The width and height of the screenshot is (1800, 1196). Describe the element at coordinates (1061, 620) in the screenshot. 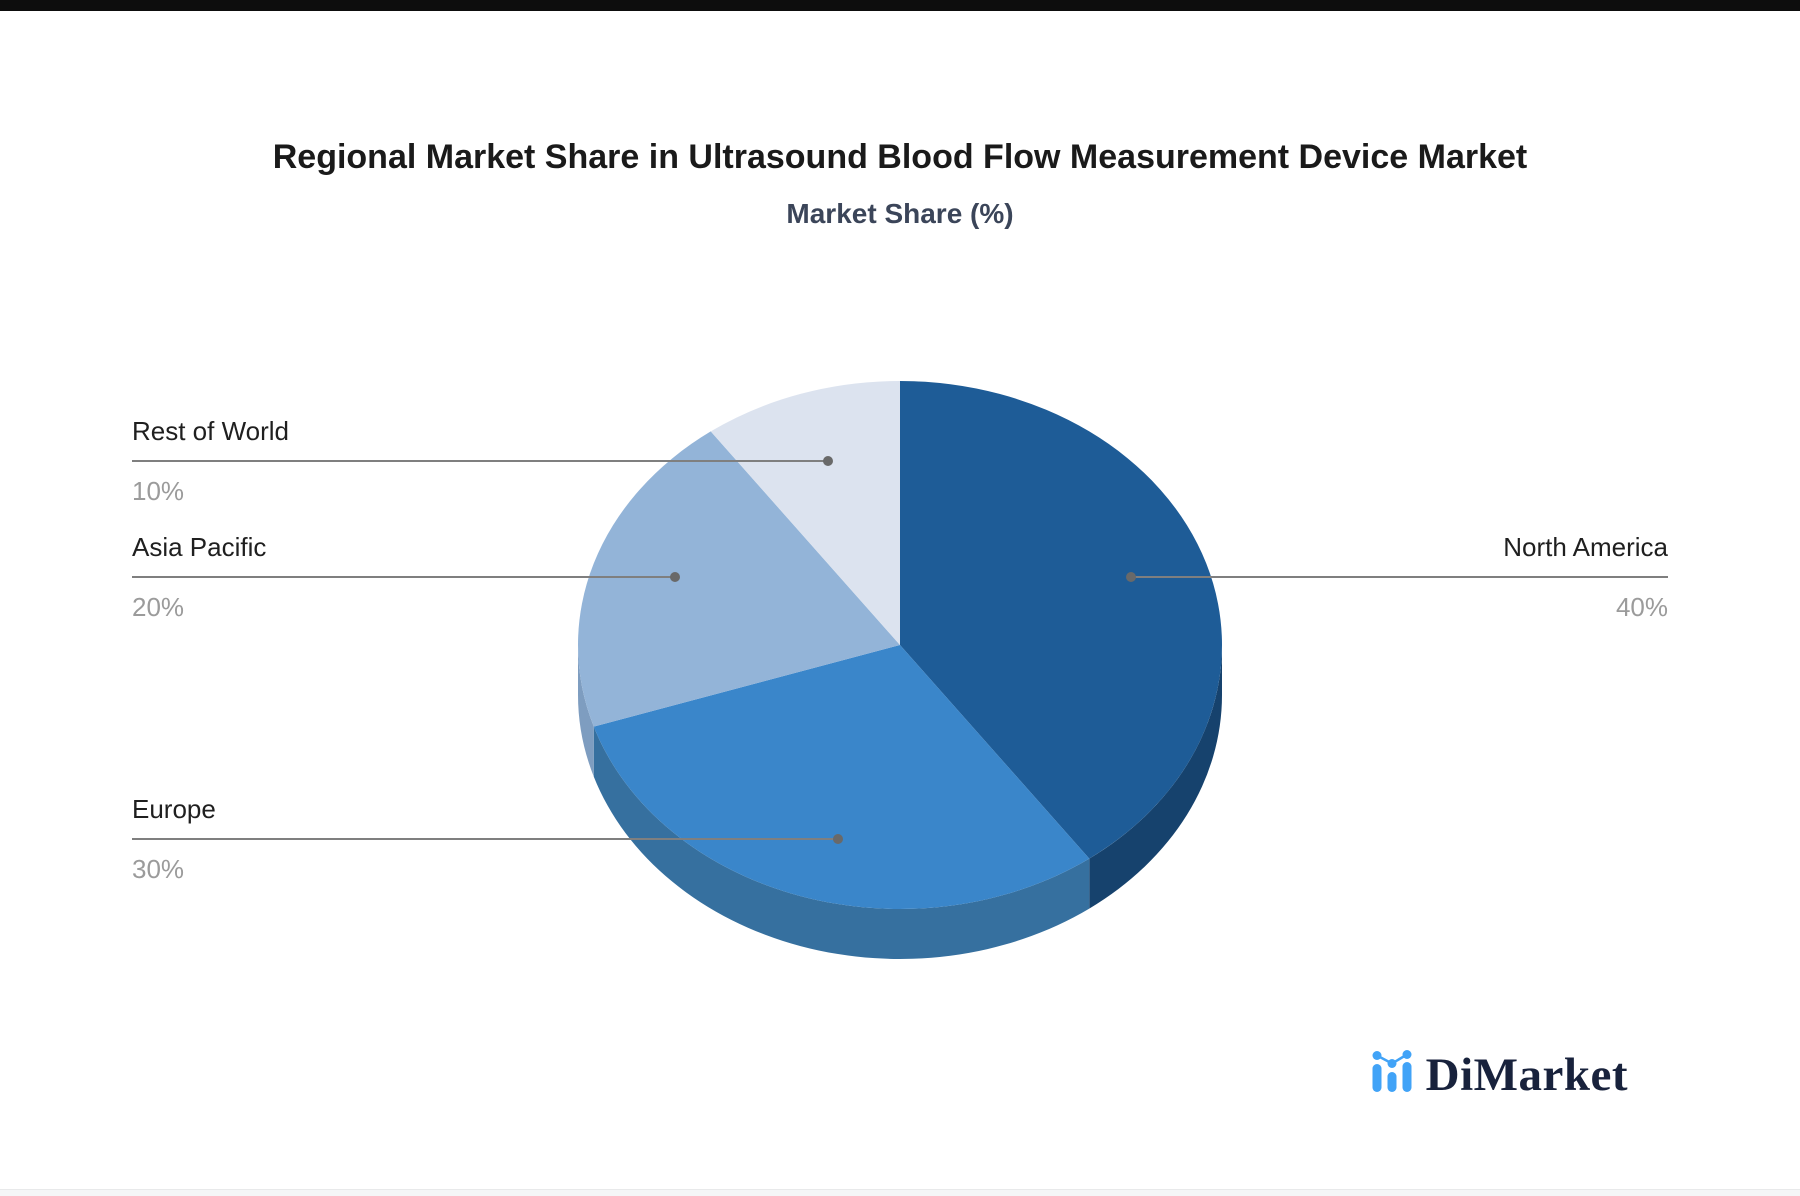

I see `pie-slice-north-america` at that location.